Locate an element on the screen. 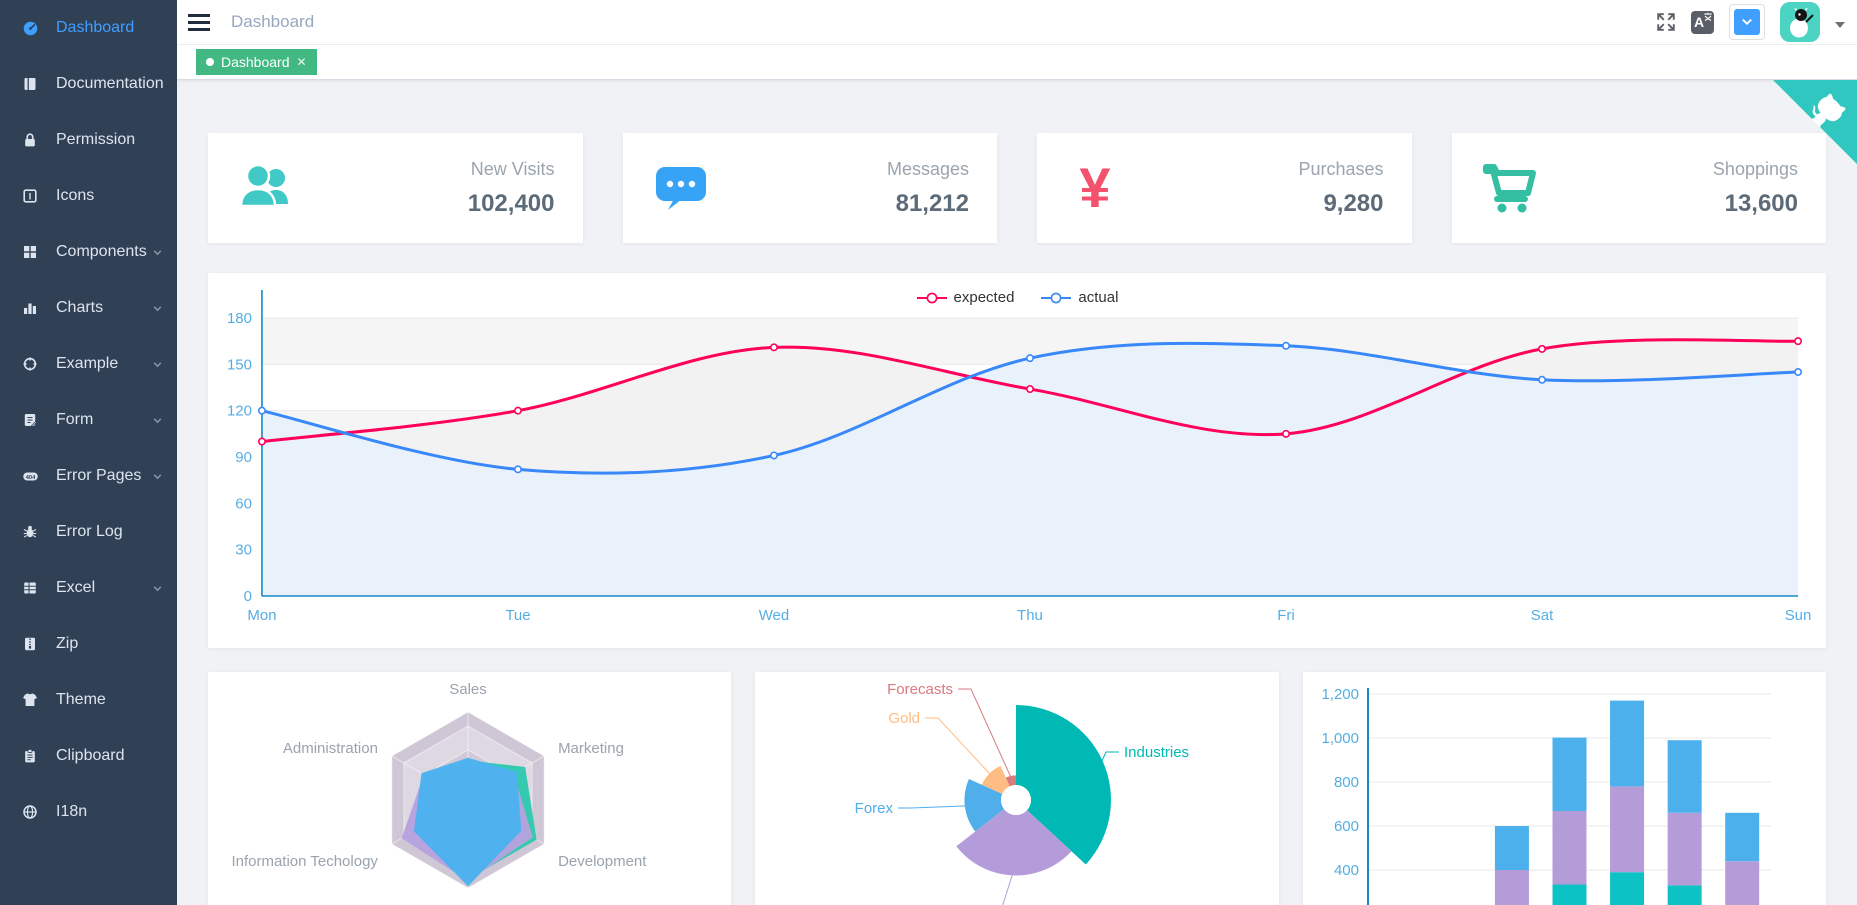  svg-text: 1,200 is located at coordinates (1340, 694).